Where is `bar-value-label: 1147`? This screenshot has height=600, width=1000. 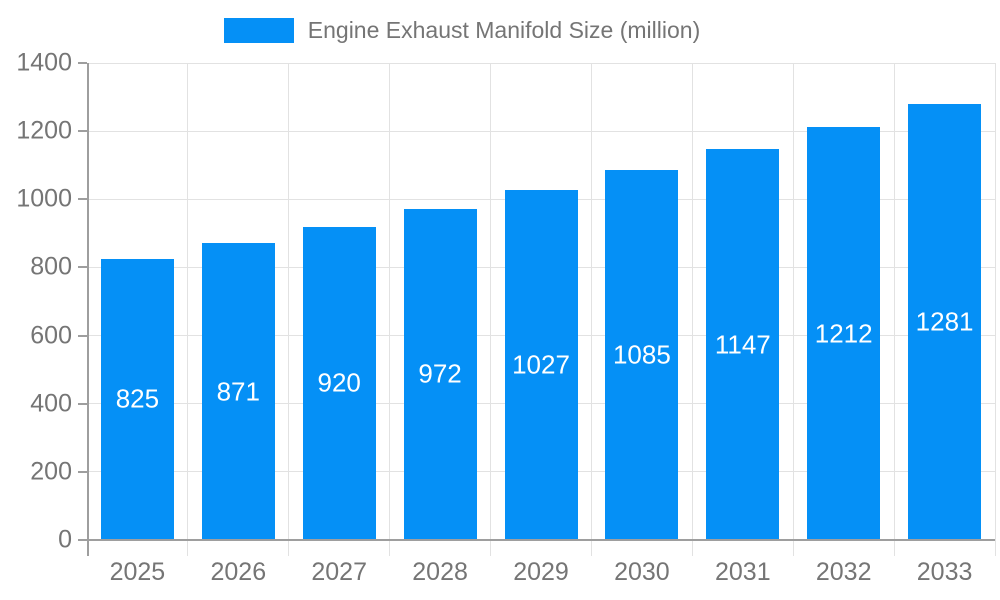
bar-value-label: 1147 is located at coordinates (742, 344).